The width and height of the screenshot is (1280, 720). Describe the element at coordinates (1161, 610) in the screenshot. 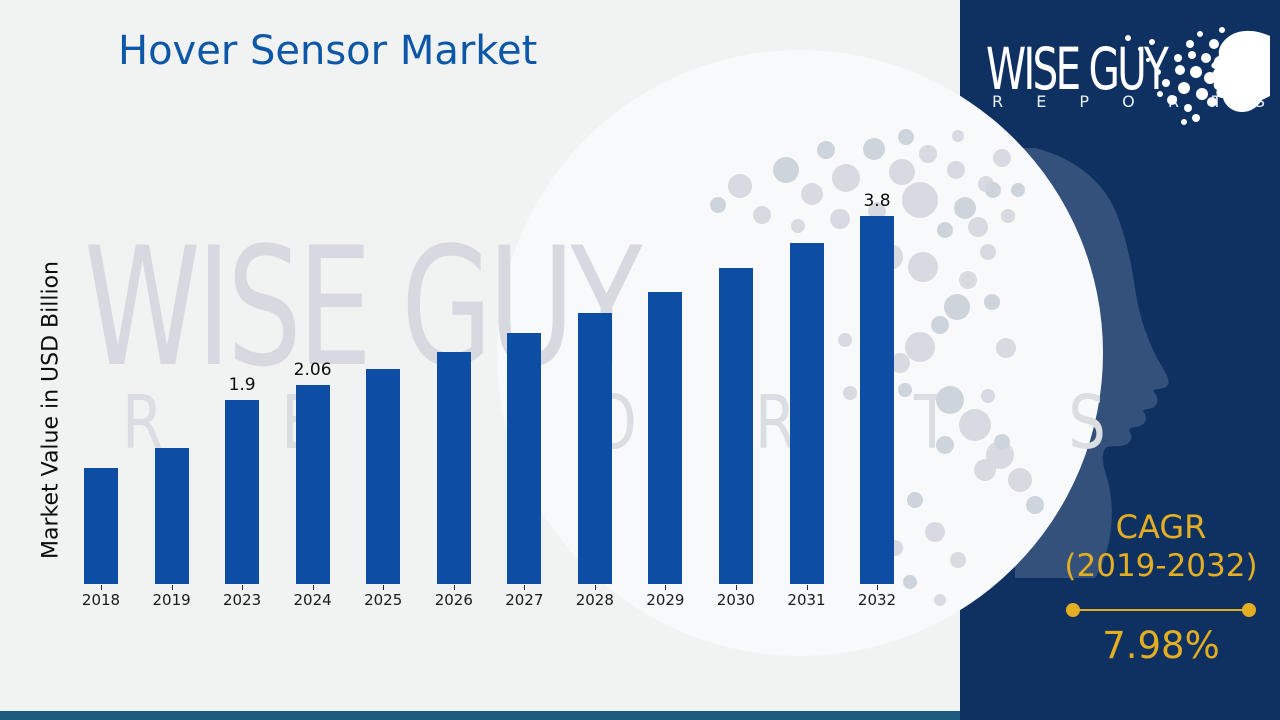

I see `cagr-divider-line` at that location.